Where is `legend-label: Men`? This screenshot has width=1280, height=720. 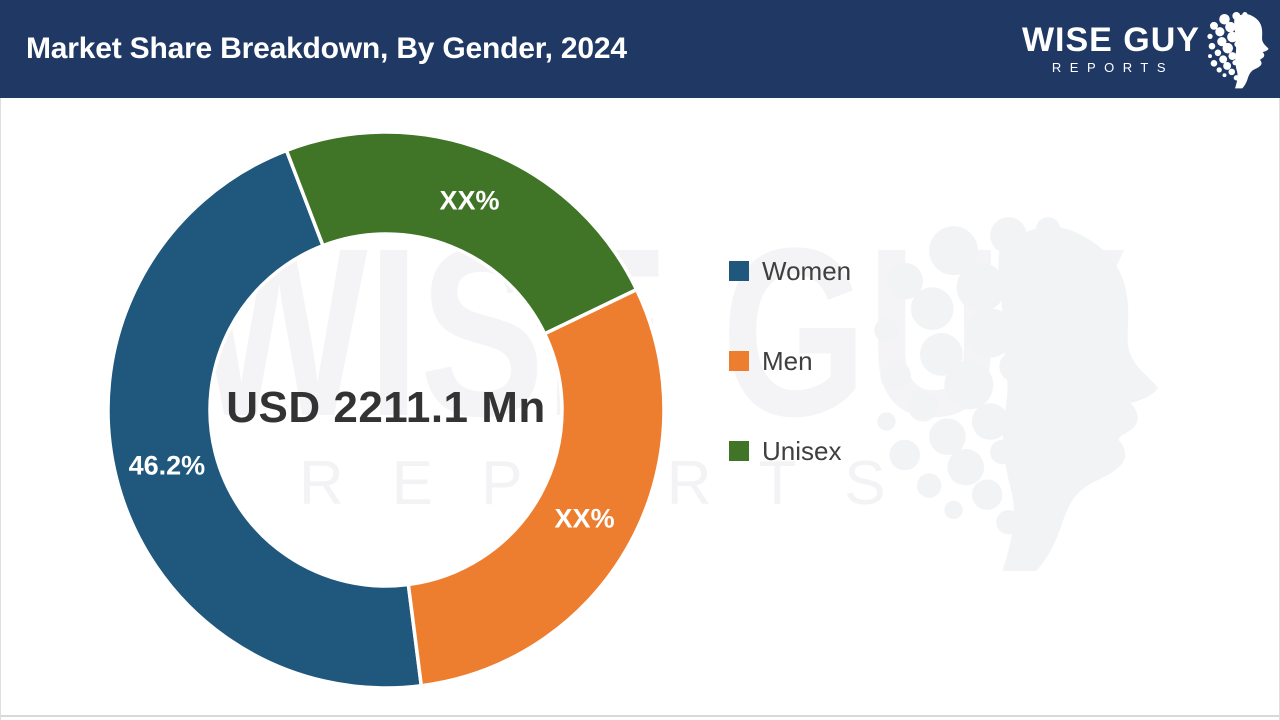
legend-label: Men is located at coordinates (787, 361).